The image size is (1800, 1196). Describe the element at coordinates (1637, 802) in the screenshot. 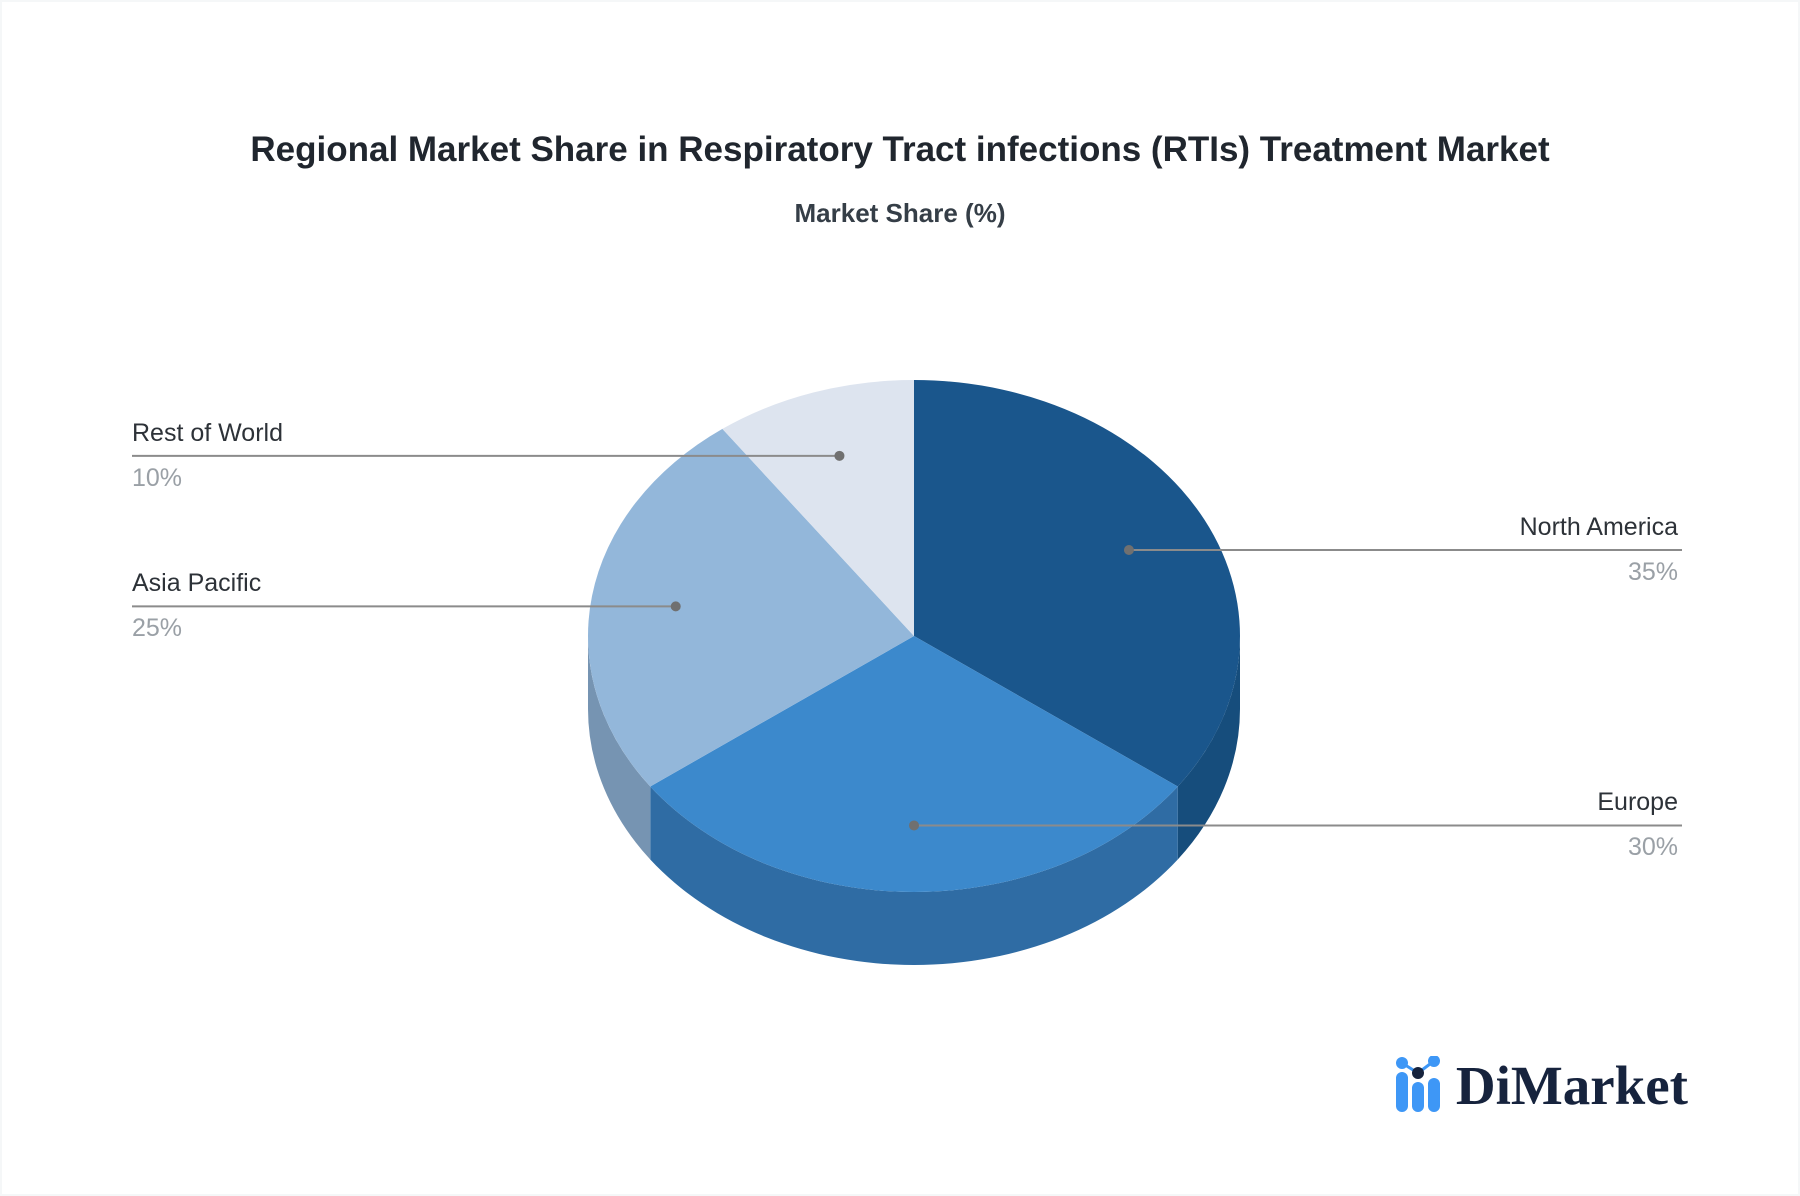

I see `pie-label-name: Europe` at that location.